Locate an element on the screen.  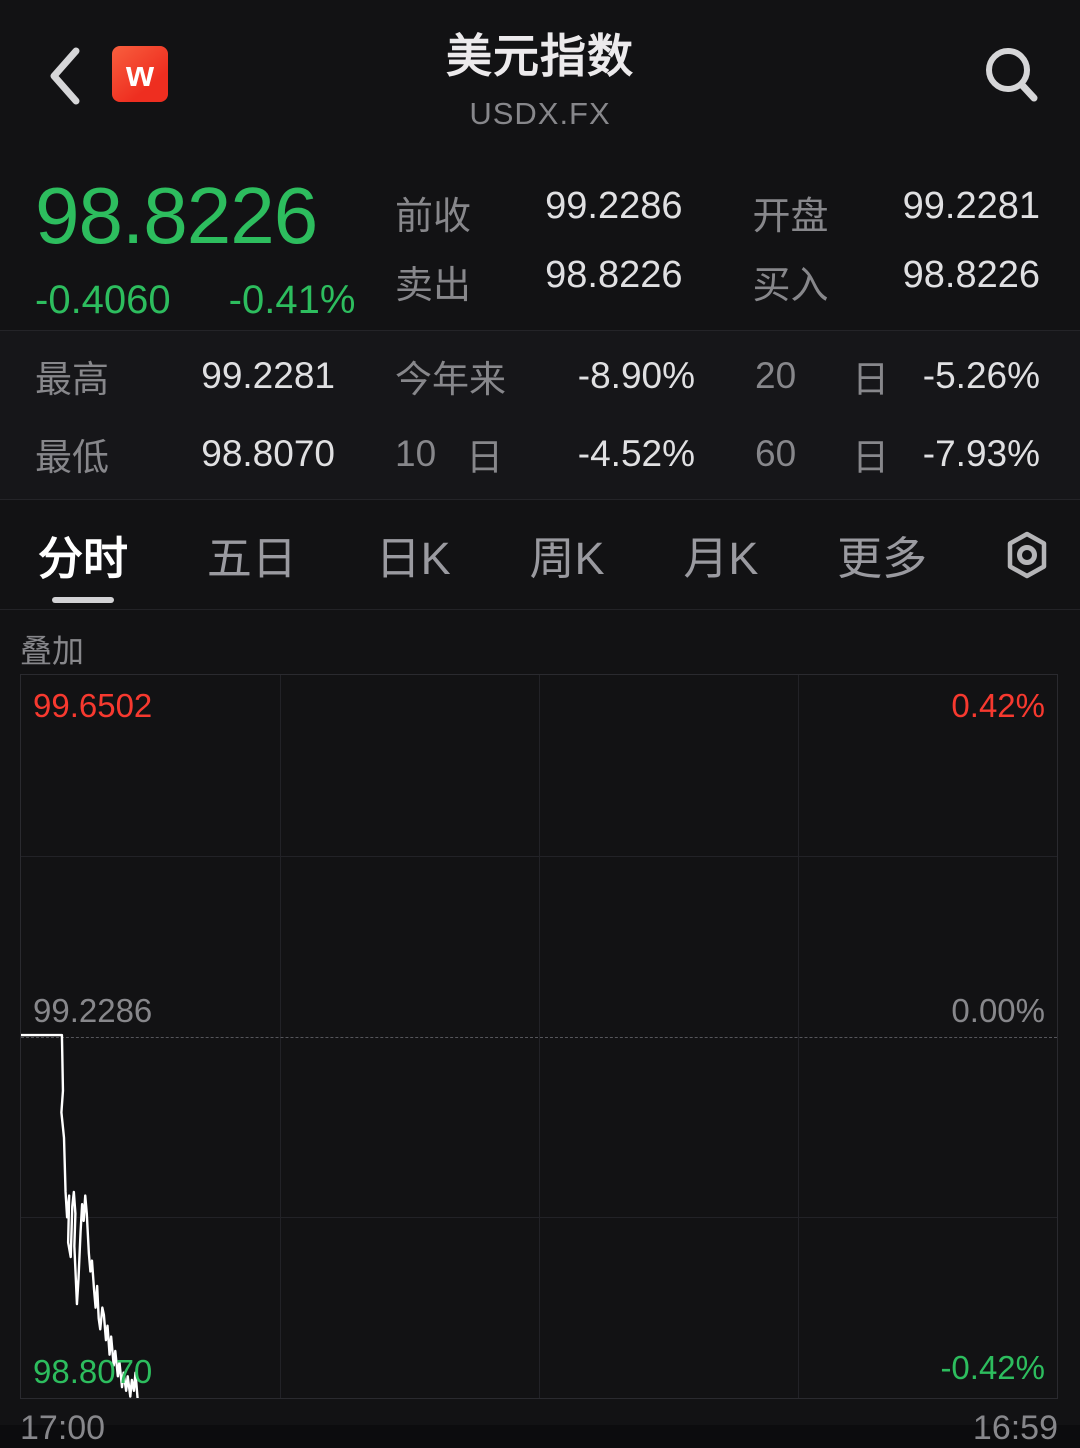
symbol-code: USDX.FX is located at coordinates (540, 113).